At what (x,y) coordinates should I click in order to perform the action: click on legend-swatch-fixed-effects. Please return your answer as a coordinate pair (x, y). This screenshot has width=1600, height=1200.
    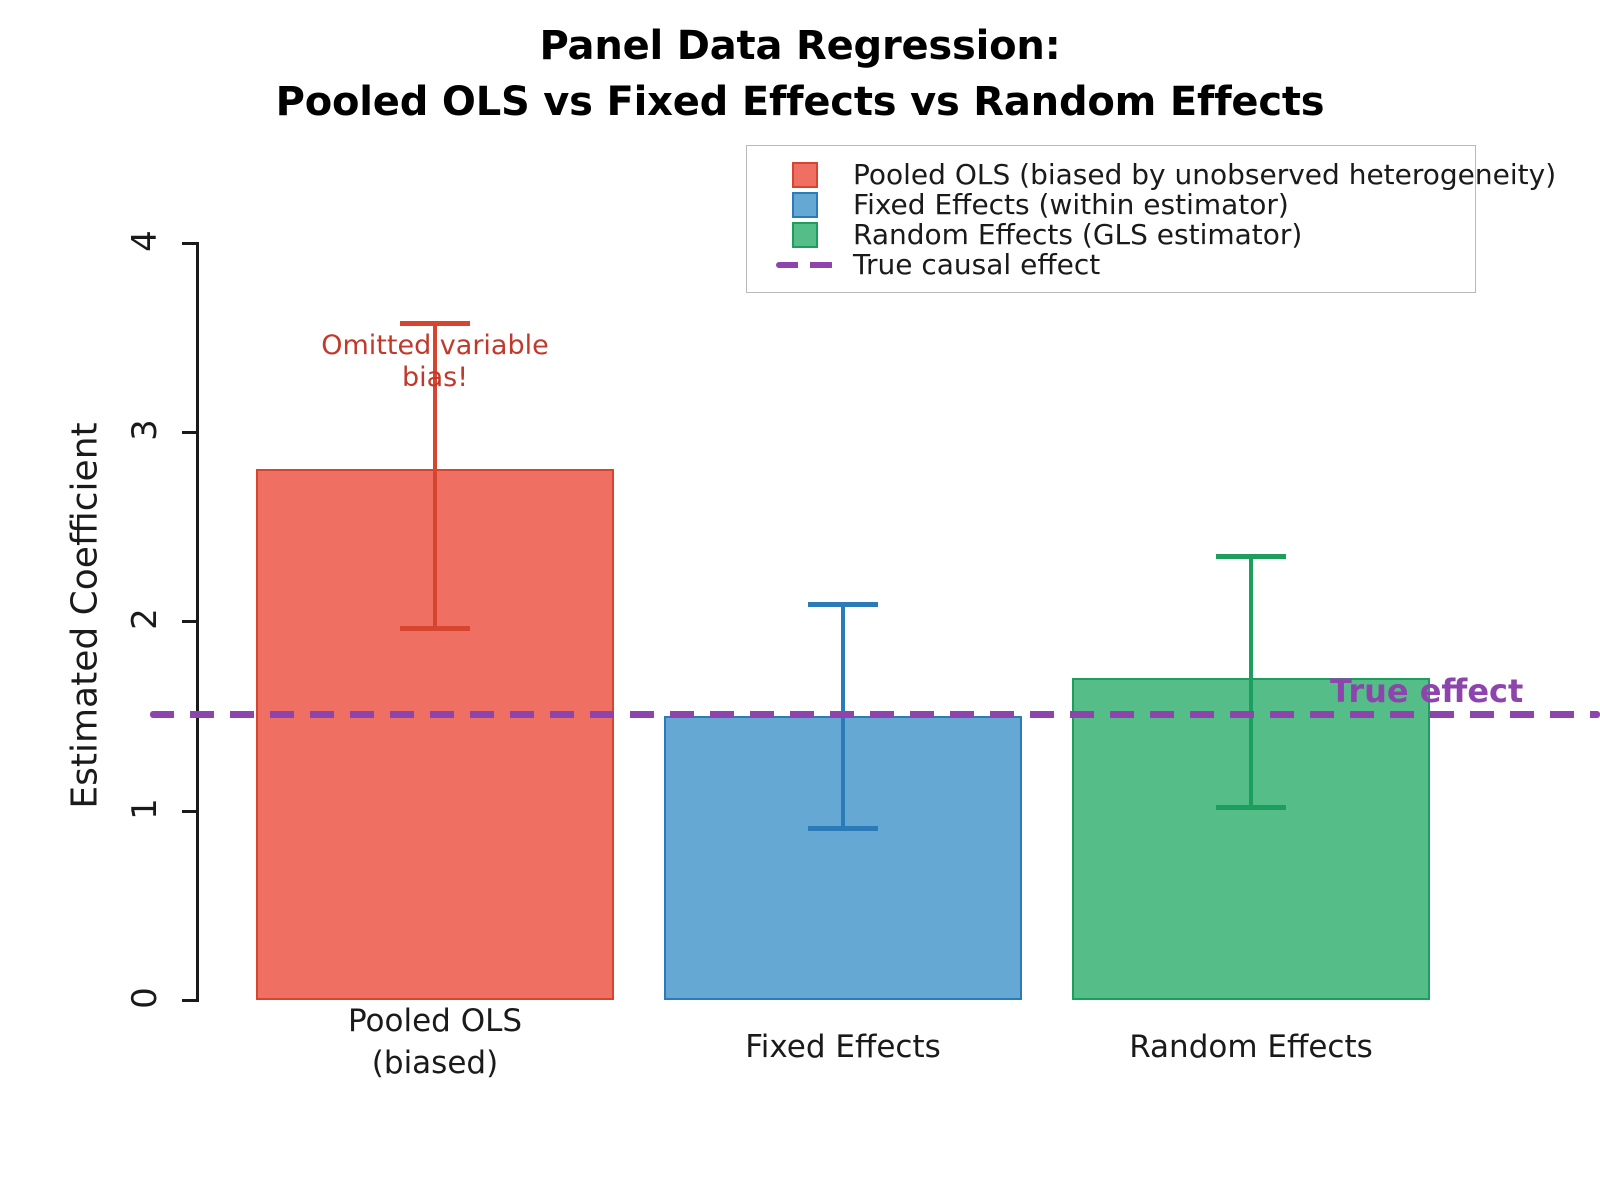
    Looking at the image, I should click on (805, 204).